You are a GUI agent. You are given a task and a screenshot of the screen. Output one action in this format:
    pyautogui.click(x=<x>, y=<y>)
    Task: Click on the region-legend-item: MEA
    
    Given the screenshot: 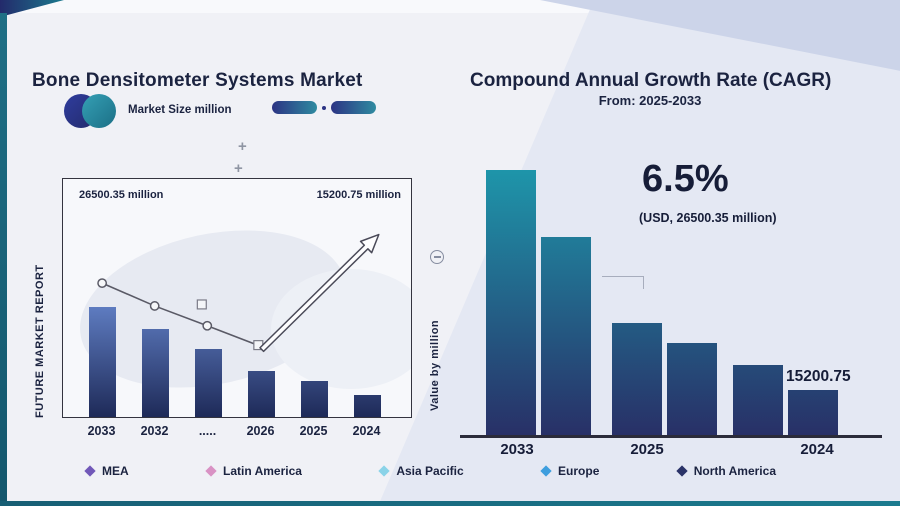 What is the action you would take?
    pyautogui.click(x=106, y=471)
    